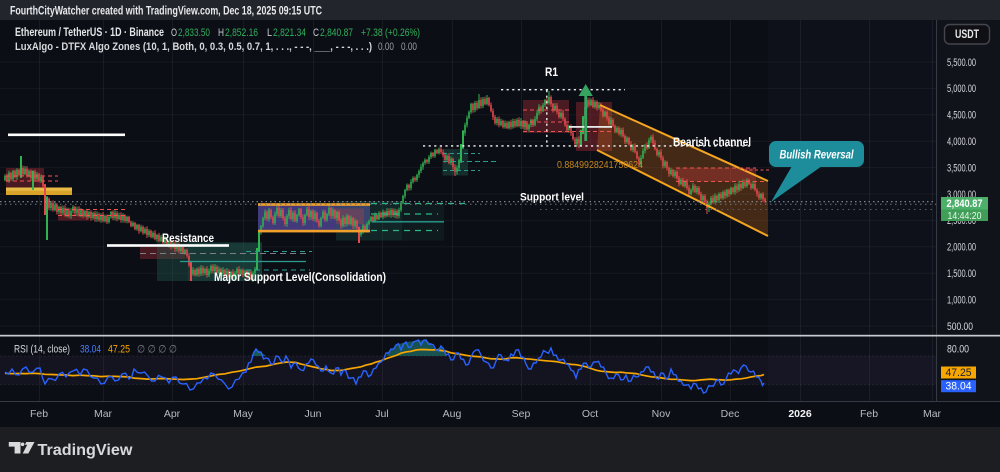 This screenshot has height=472, width=1000. What do you see at coordinates (712, 143) in the screenshot?
I see `svg-text: Bearish channel` at bounding box center [712, 143].